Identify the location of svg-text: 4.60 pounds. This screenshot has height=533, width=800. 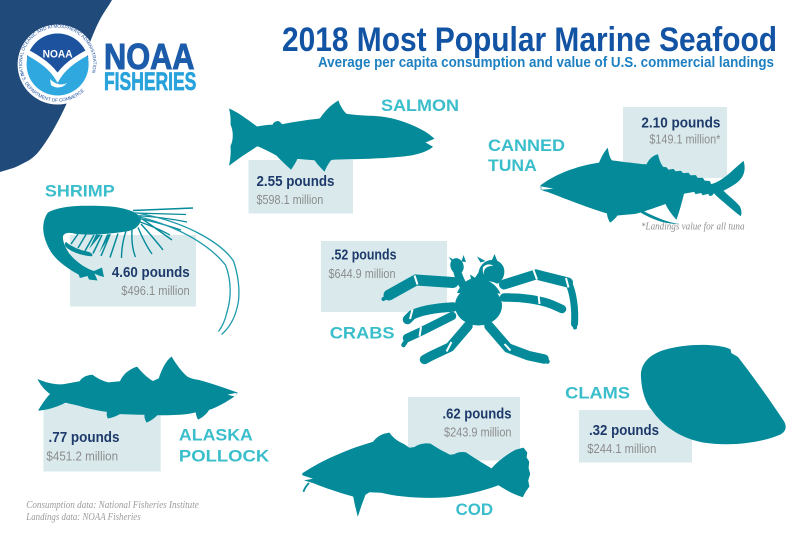
(151, 272).